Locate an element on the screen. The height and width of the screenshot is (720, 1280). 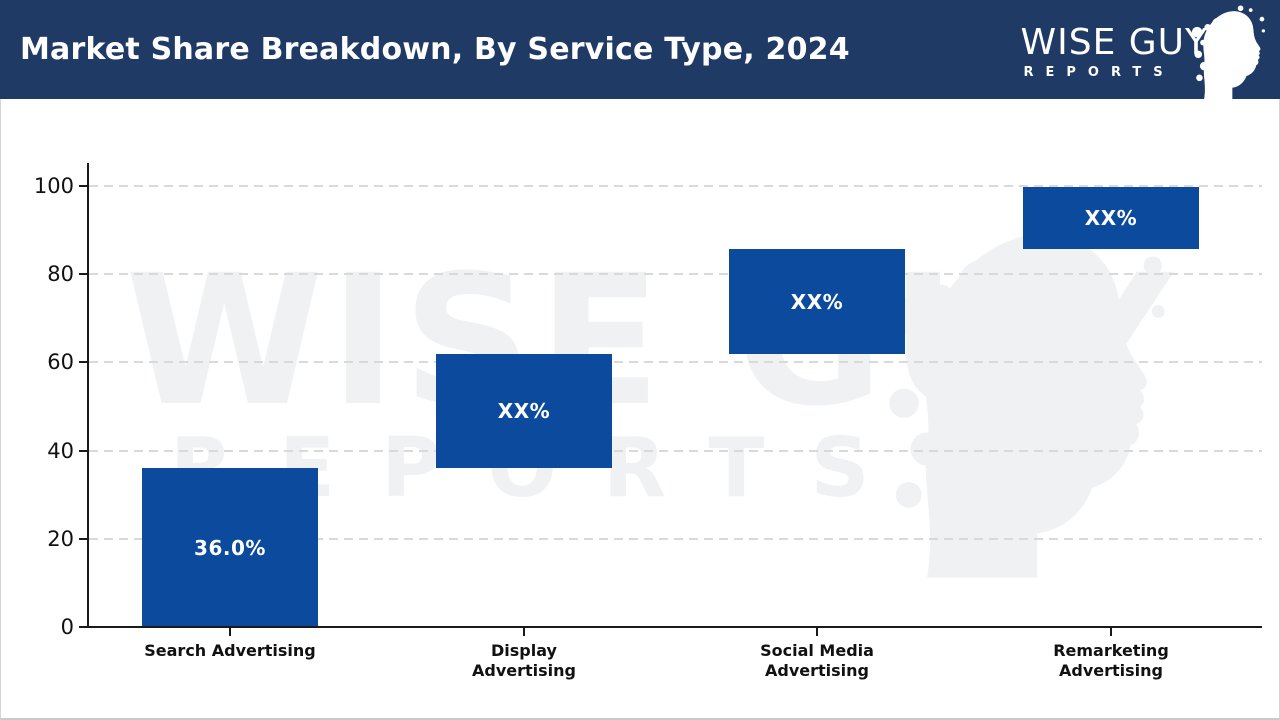
x-axis-line is located at coordinates (675, 627).